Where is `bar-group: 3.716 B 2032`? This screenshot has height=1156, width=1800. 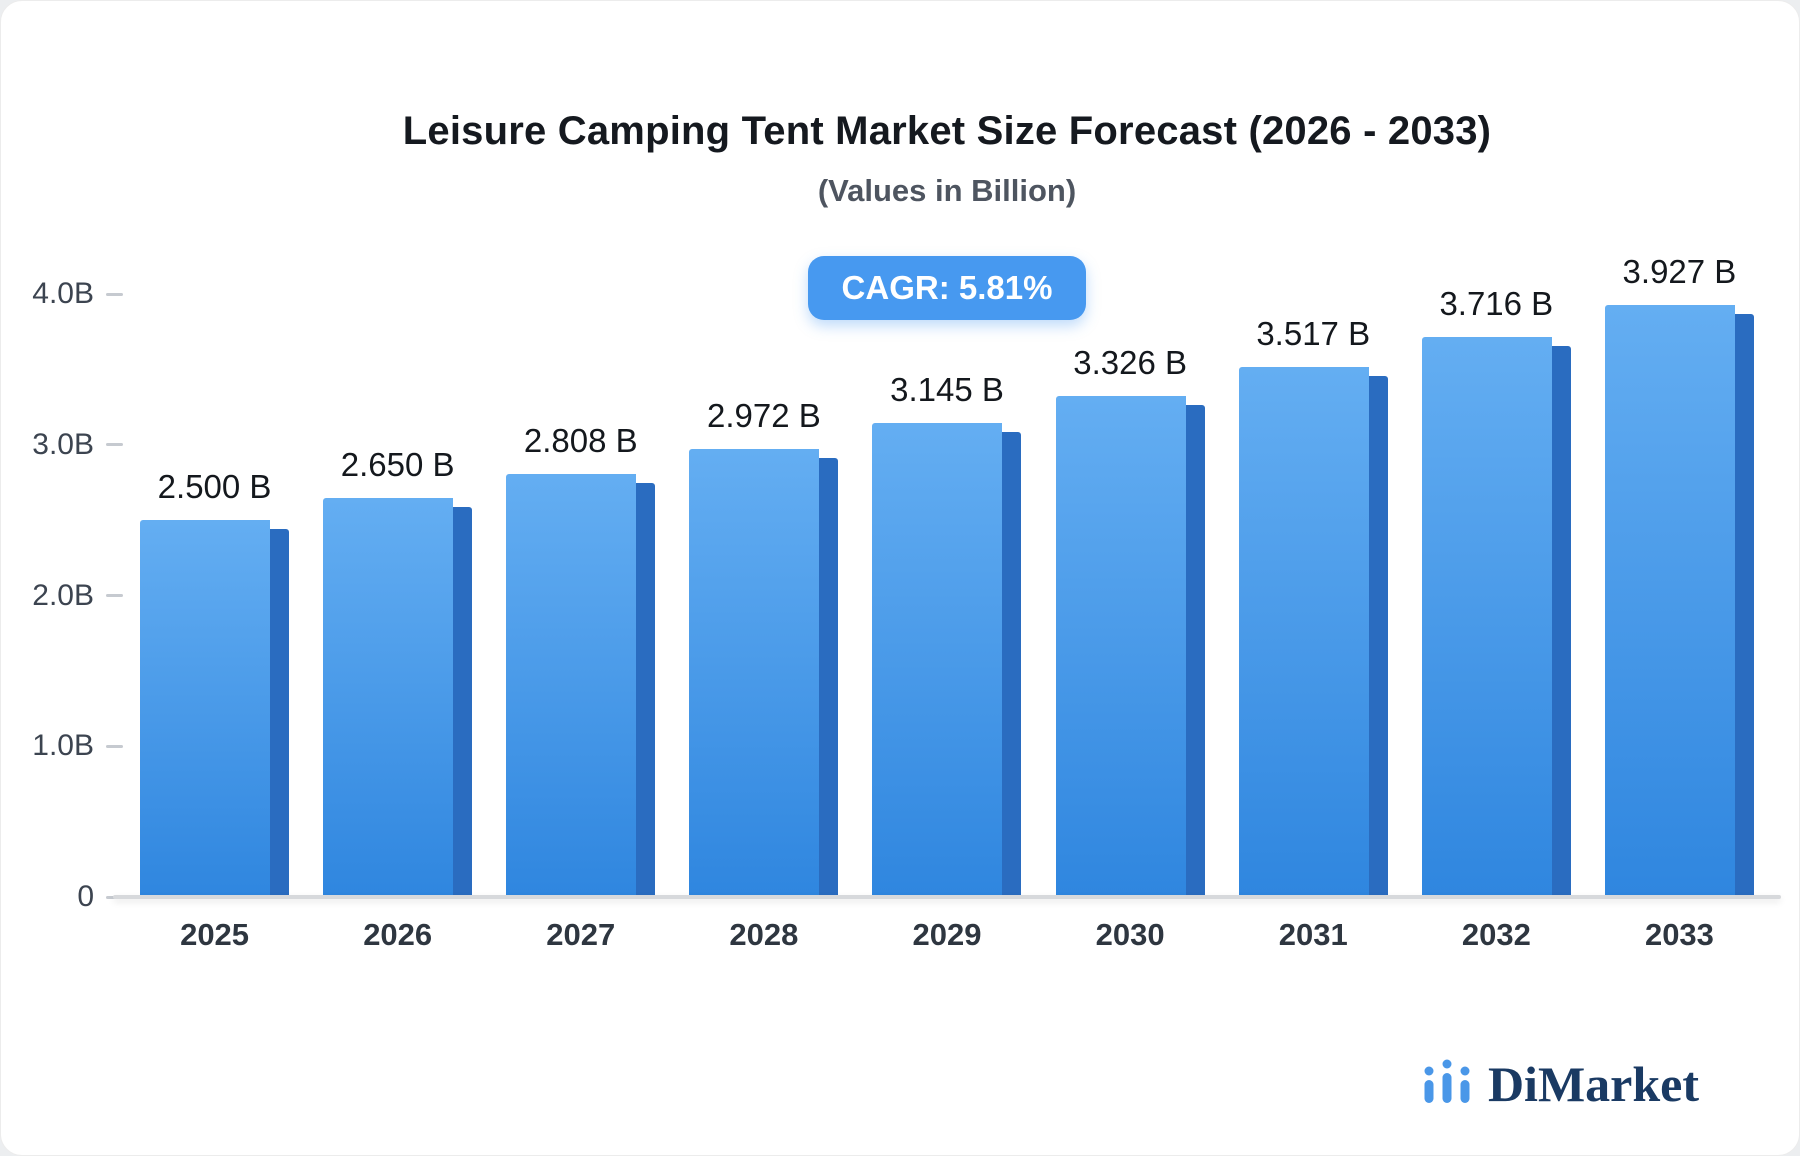
bar-group: 3.716 B 2032 is located at coordinates (1496, 618).